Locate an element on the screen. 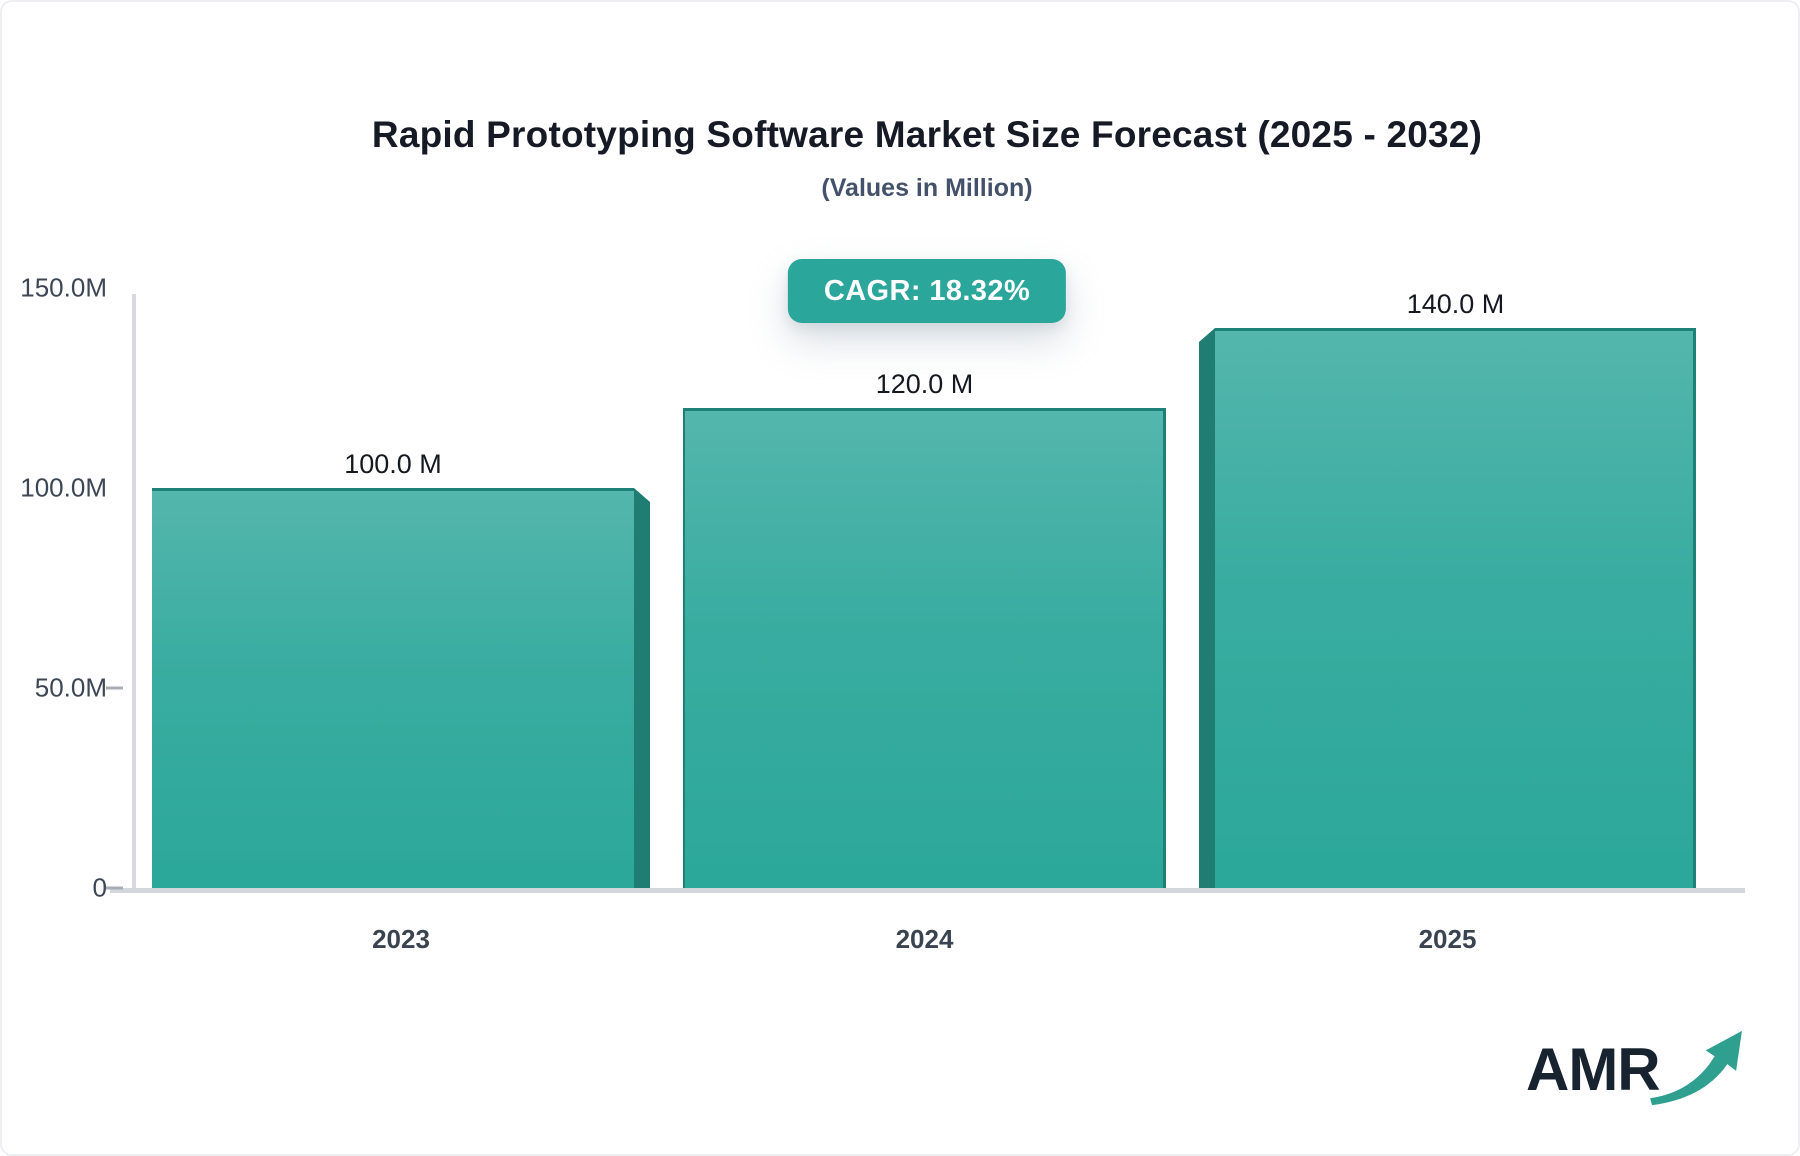 This screenshot has height=1156, width=1800. bar-2023 is located at coordinates (393, 688).